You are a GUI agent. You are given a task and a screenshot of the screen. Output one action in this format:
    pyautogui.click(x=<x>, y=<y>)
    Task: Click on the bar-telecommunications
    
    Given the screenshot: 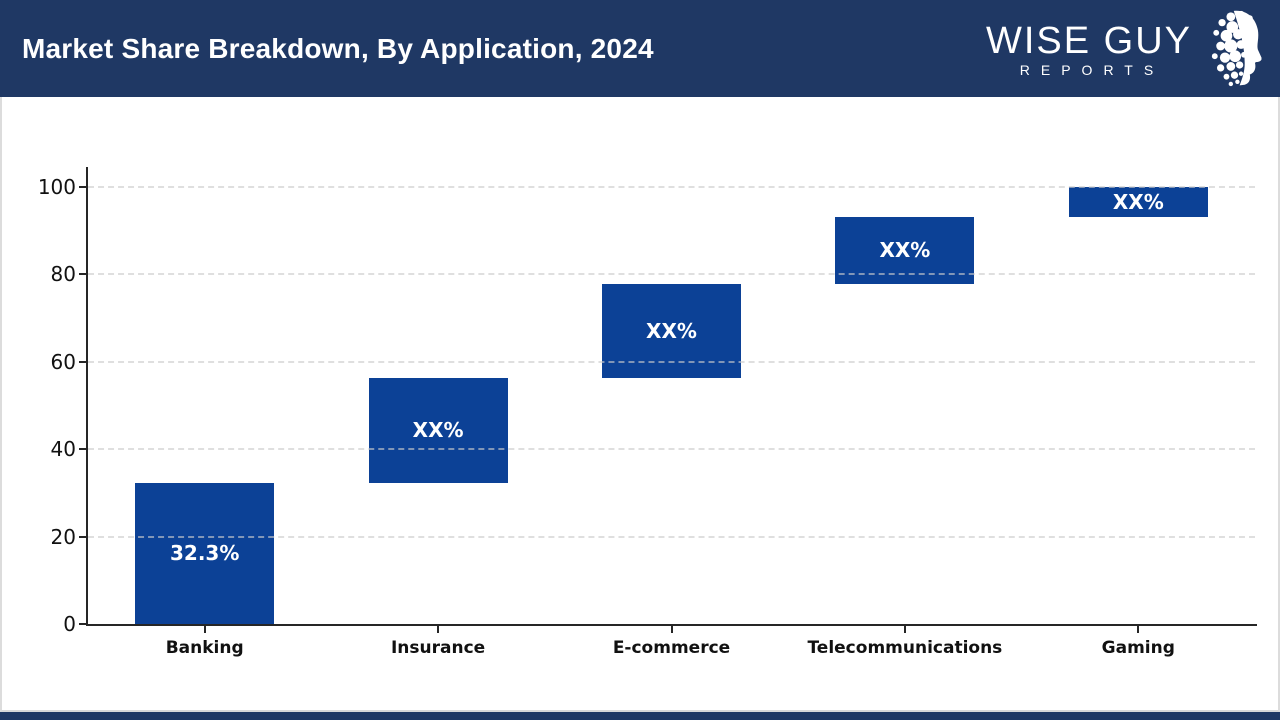 What is the action you would take?
    pyautogui.click(x=905, y=250)
    